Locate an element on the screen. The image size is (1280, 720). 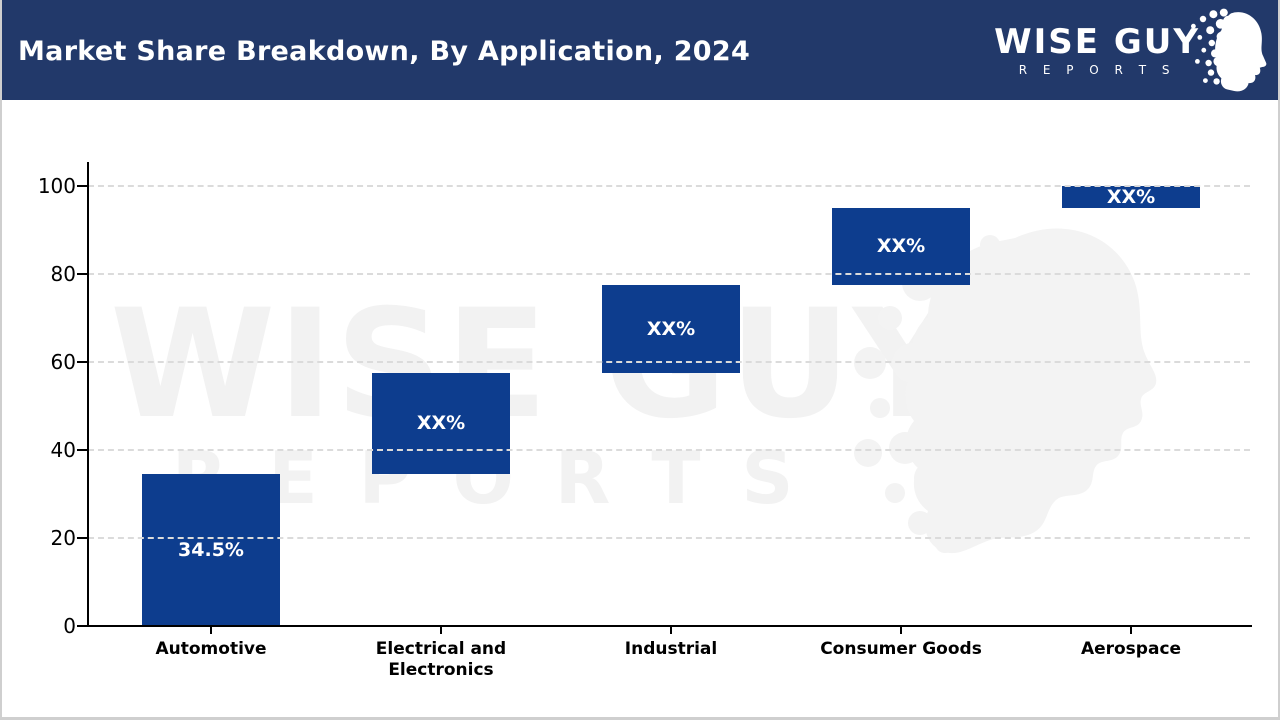
x-category-label-automotive: Automotive is located at coordinates (211, 649).